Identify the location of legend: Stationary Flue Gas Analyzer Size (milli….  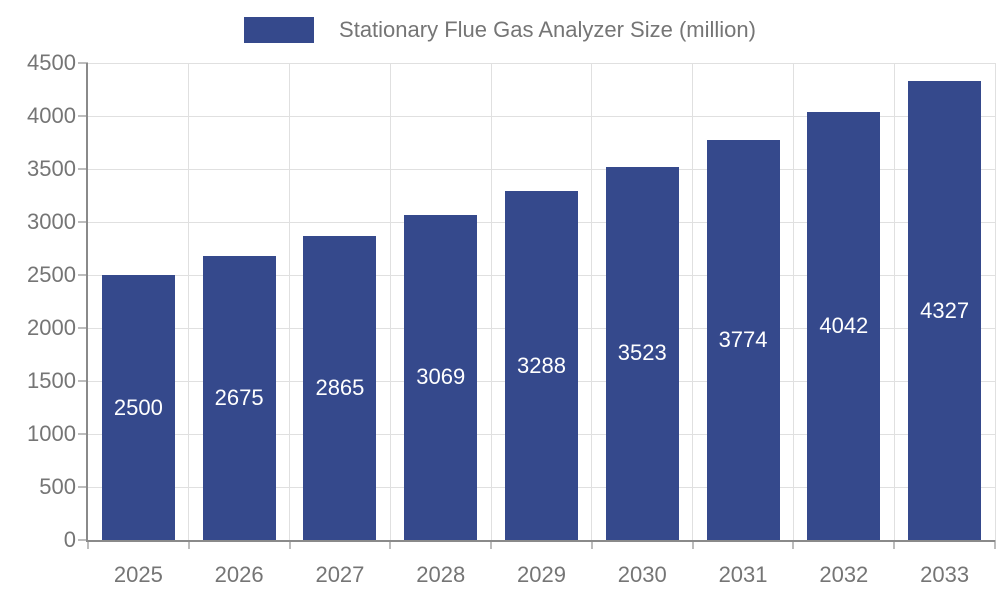
(500, 30).